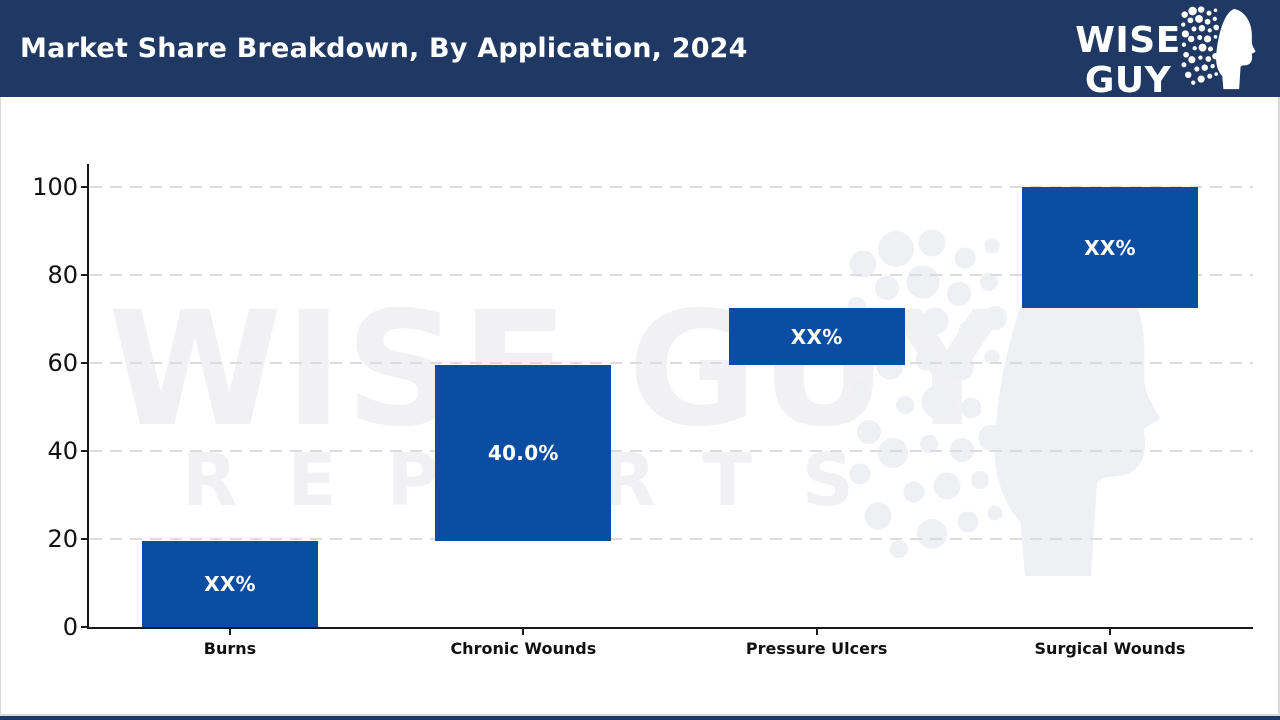 This screenshot has height=720, width=1280. Describe the element at coordinates (62, 539) in the screenshot. I see `y-axis-tick-label: 20` at that location.